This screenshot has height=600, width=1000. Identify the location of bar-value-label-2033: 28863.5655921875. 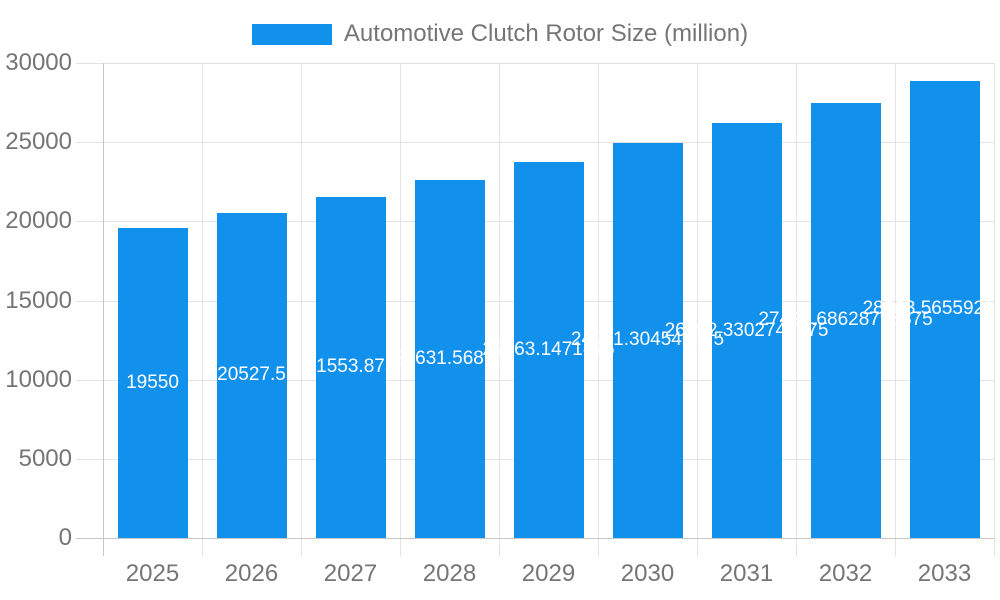
(931, 309).